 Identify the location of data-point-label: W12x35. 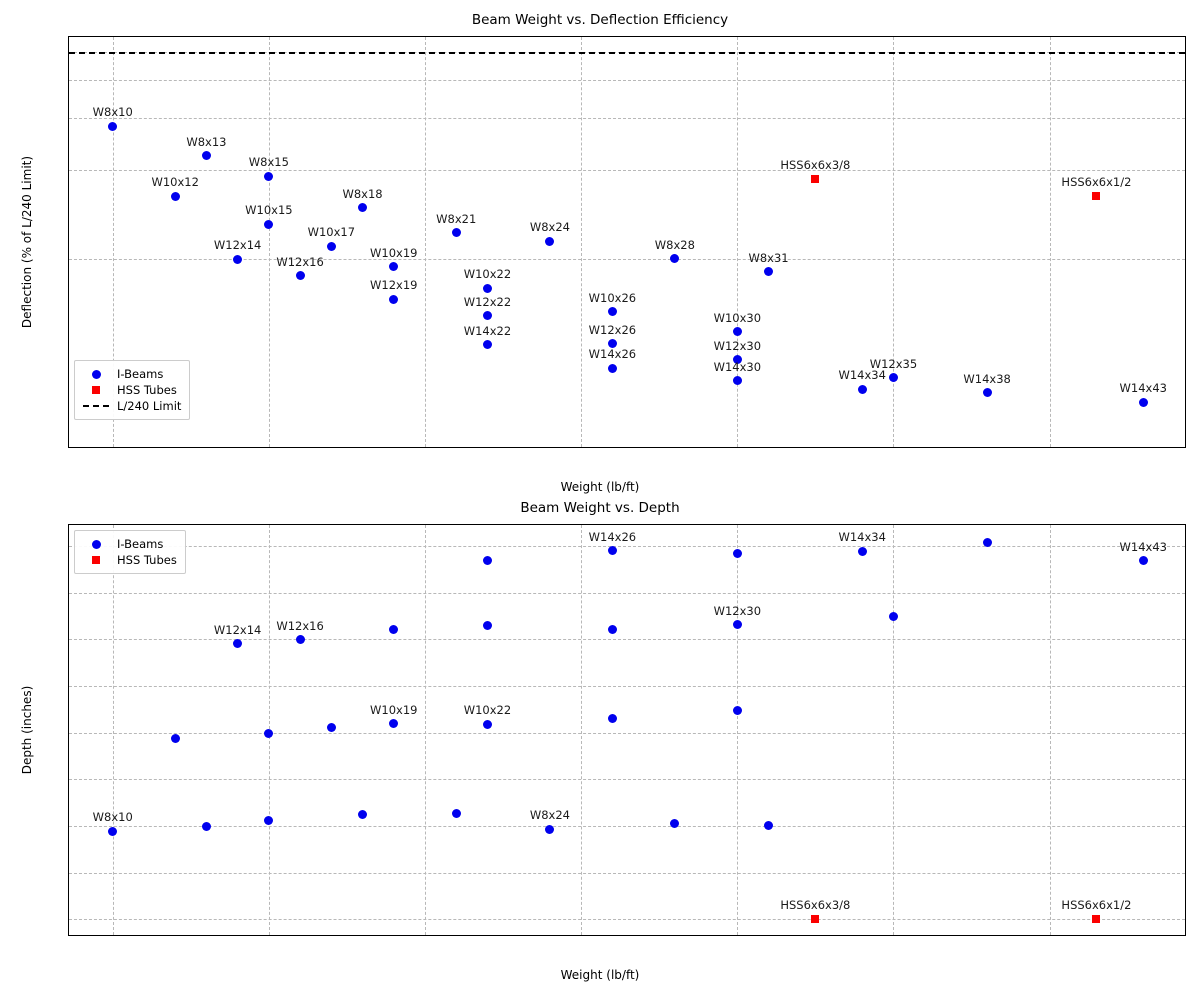
(893, 363).